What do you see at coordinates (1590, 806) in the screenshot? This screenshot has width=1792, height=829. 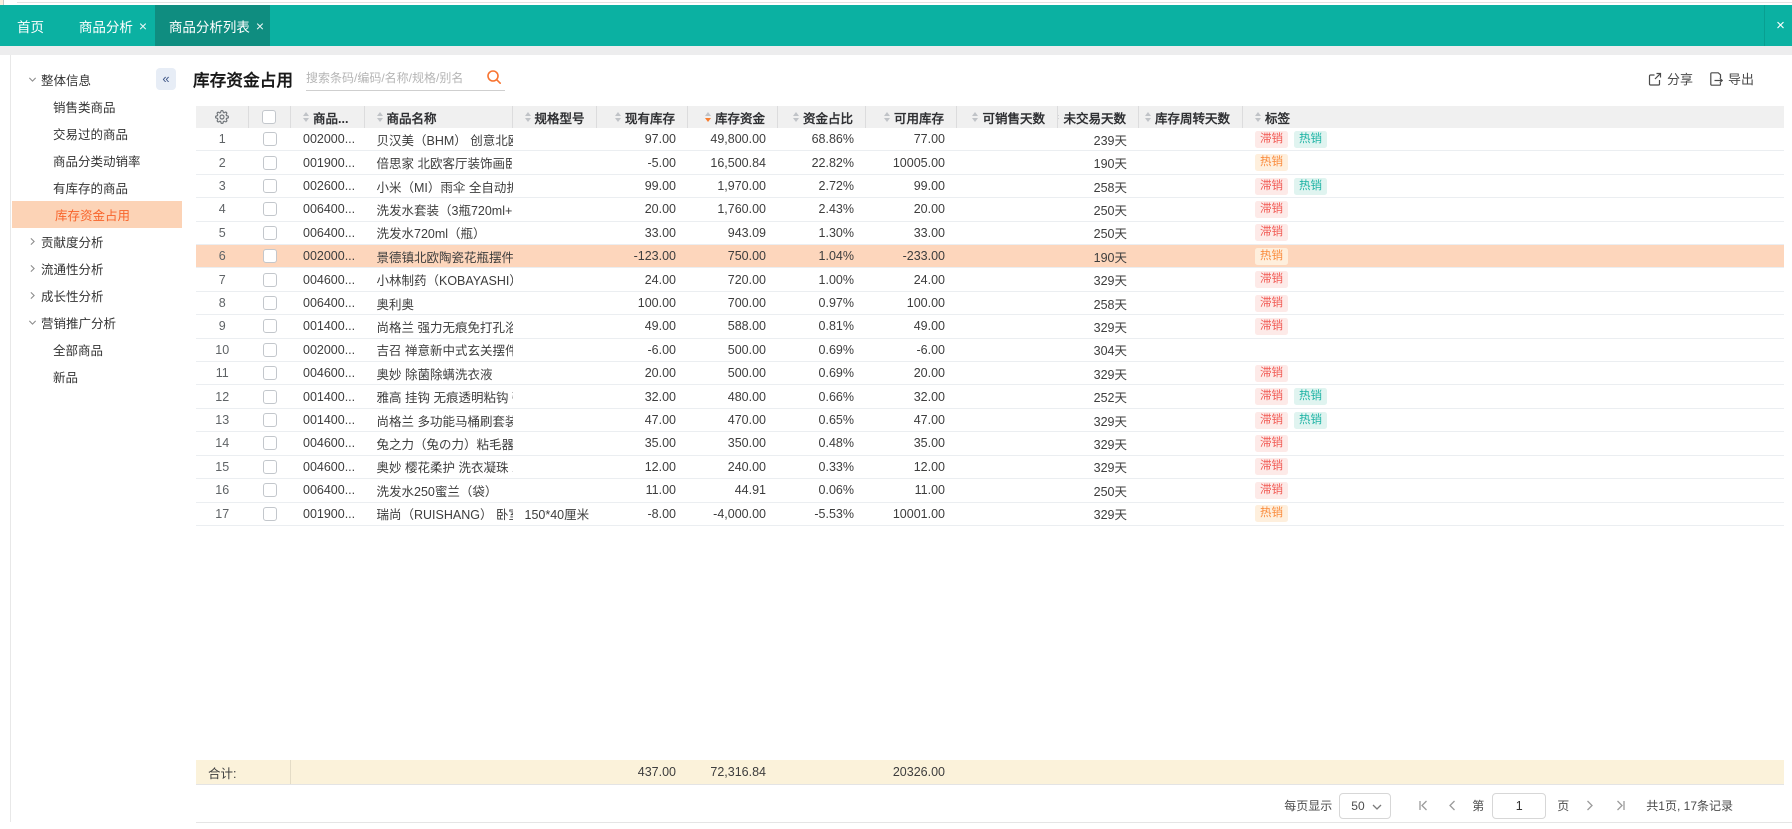 I see `next-page-button` at bounding box center [1590, 806].